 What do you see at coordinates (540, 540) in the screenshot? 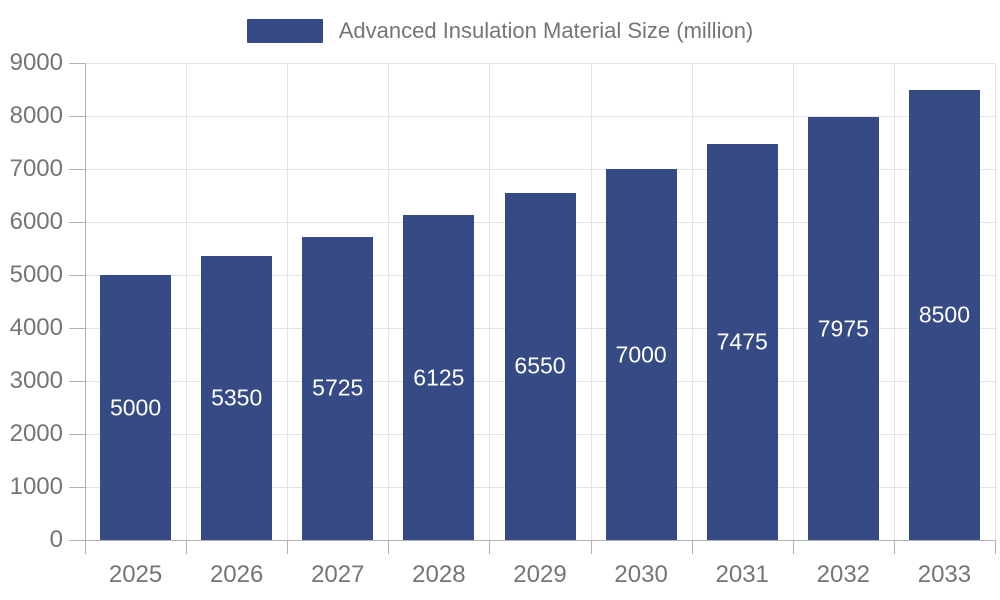
I see `x-axis-line` at bounding box center [540, 540].